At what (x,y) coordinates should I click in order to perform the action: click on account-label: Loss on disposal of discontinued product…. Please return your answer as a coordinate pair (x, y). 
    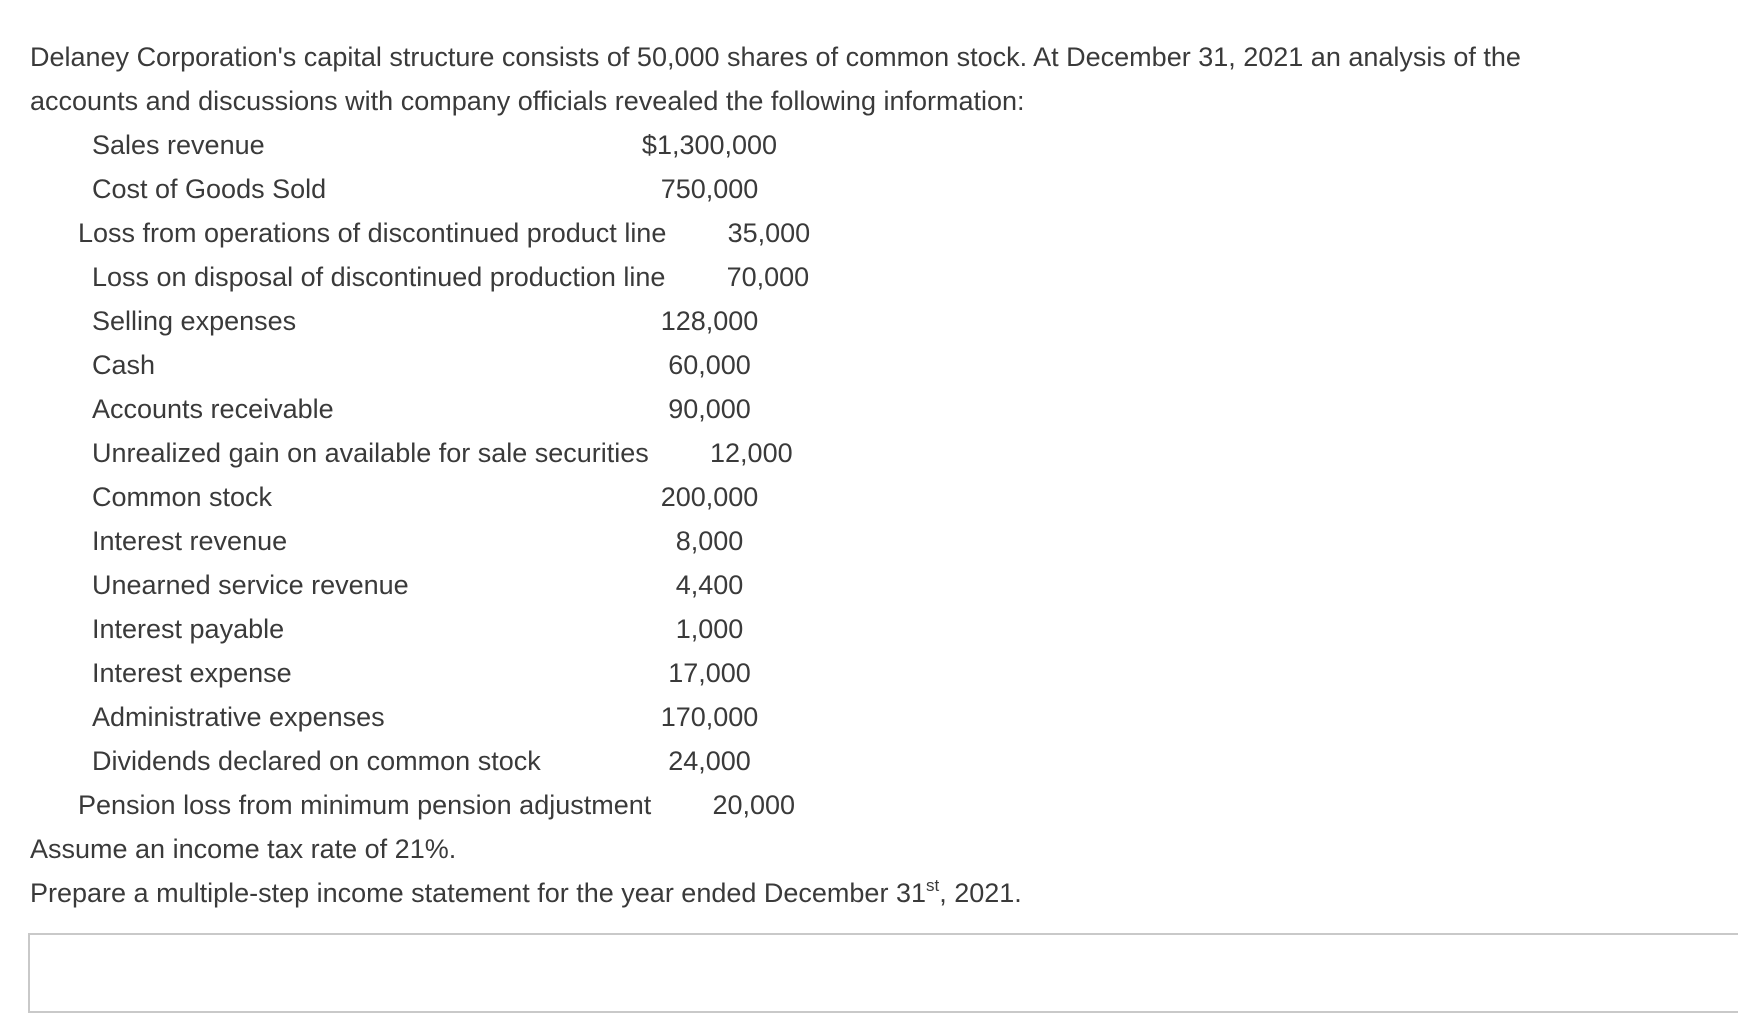
    Looking at the image, I should click on (379, 277).